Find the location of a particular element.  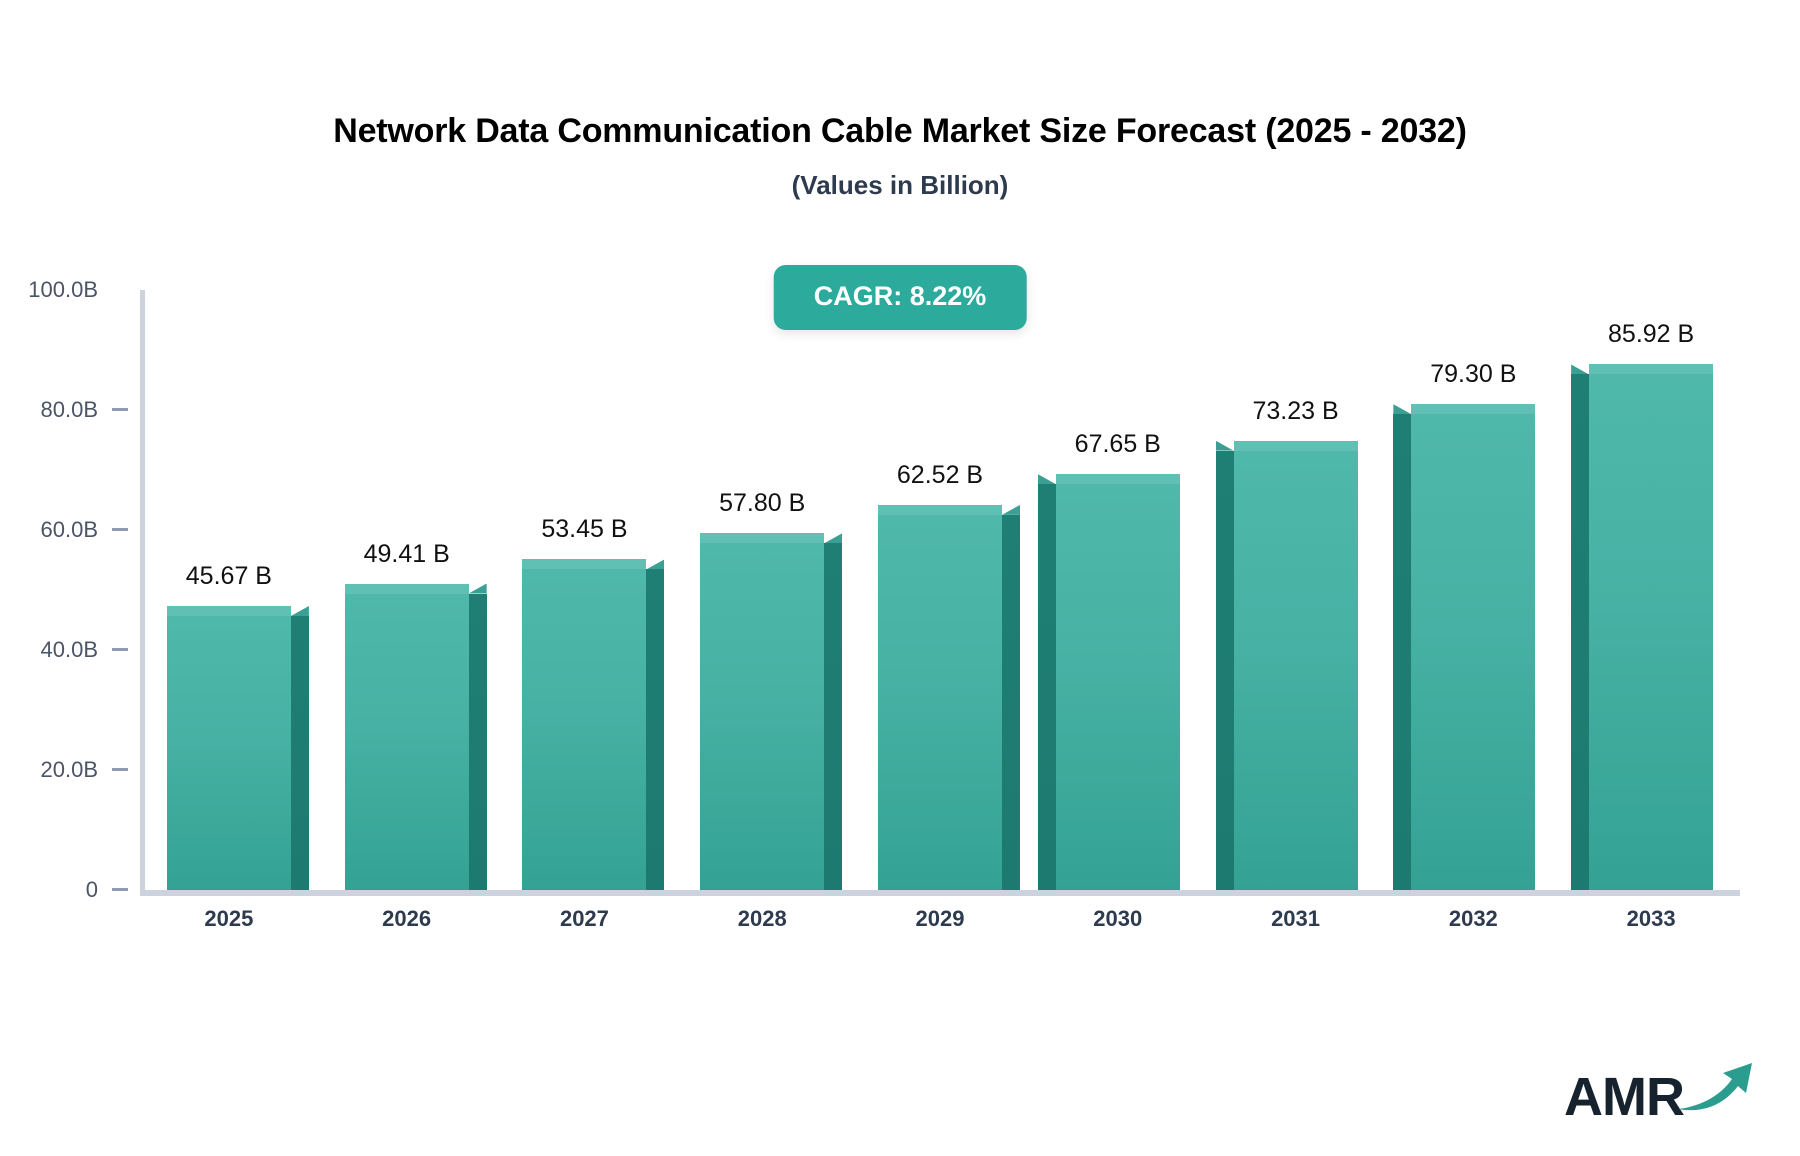

x-axis-tick-label: 2033 is located at coordinates (1651, 918).